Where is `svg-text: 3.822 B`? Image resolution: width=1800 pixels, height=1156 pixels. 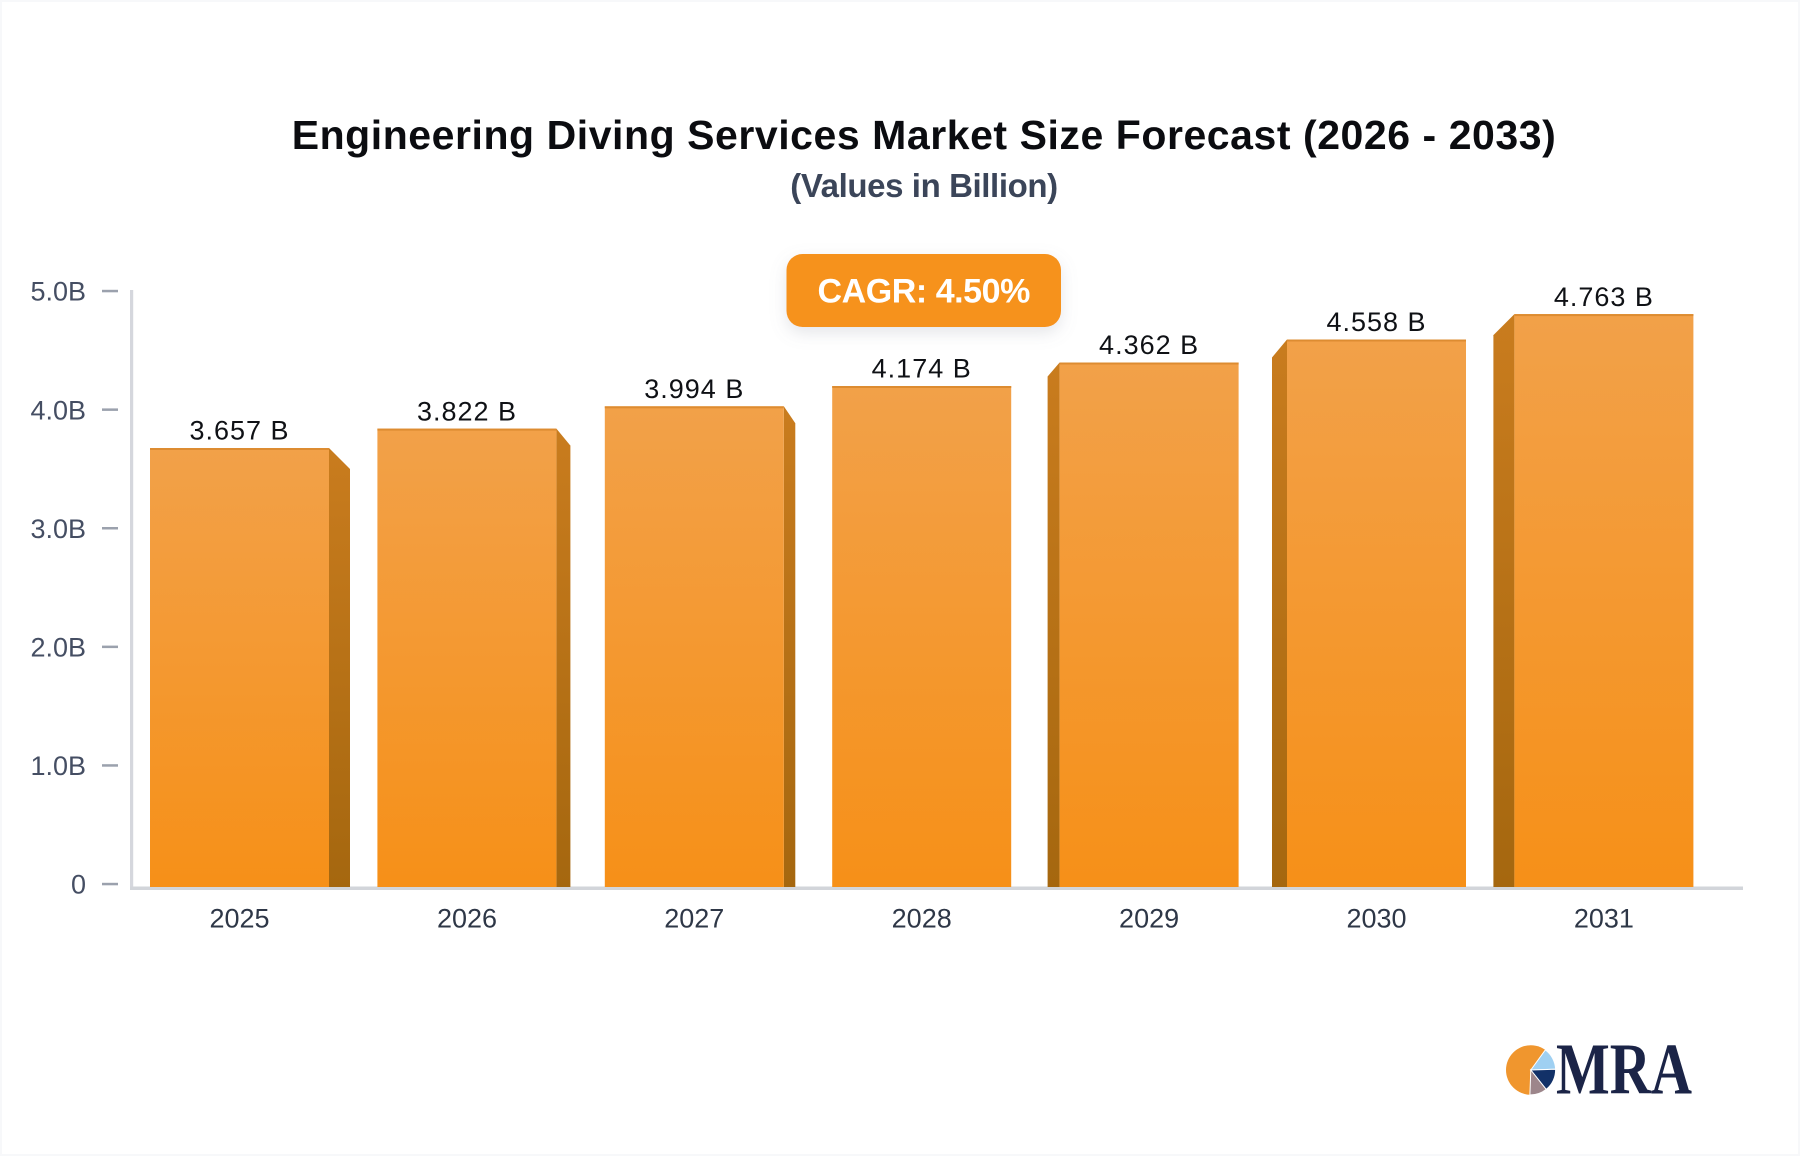 svg-text: 3.822 B is located at coordinates (467, 411).